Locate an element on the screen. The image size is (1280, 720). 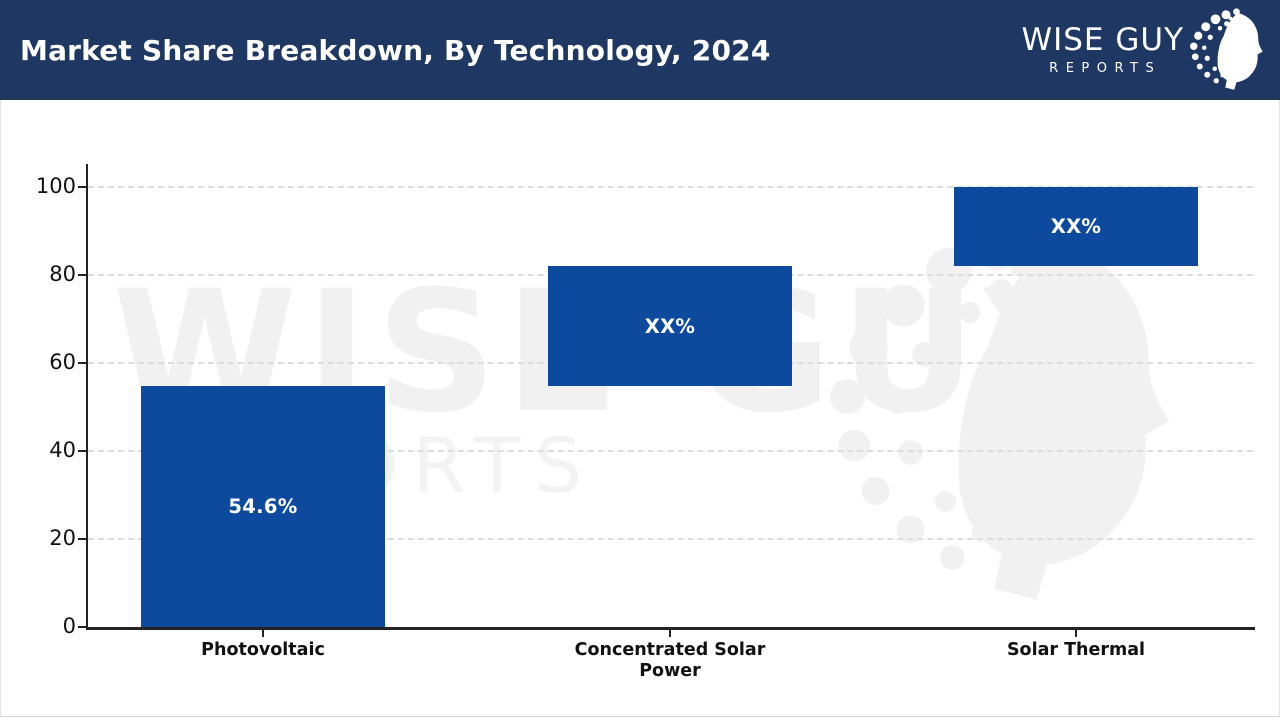
wiseguy-logo: WISE GUY REPORTS is located at coordinates (1143, 50).